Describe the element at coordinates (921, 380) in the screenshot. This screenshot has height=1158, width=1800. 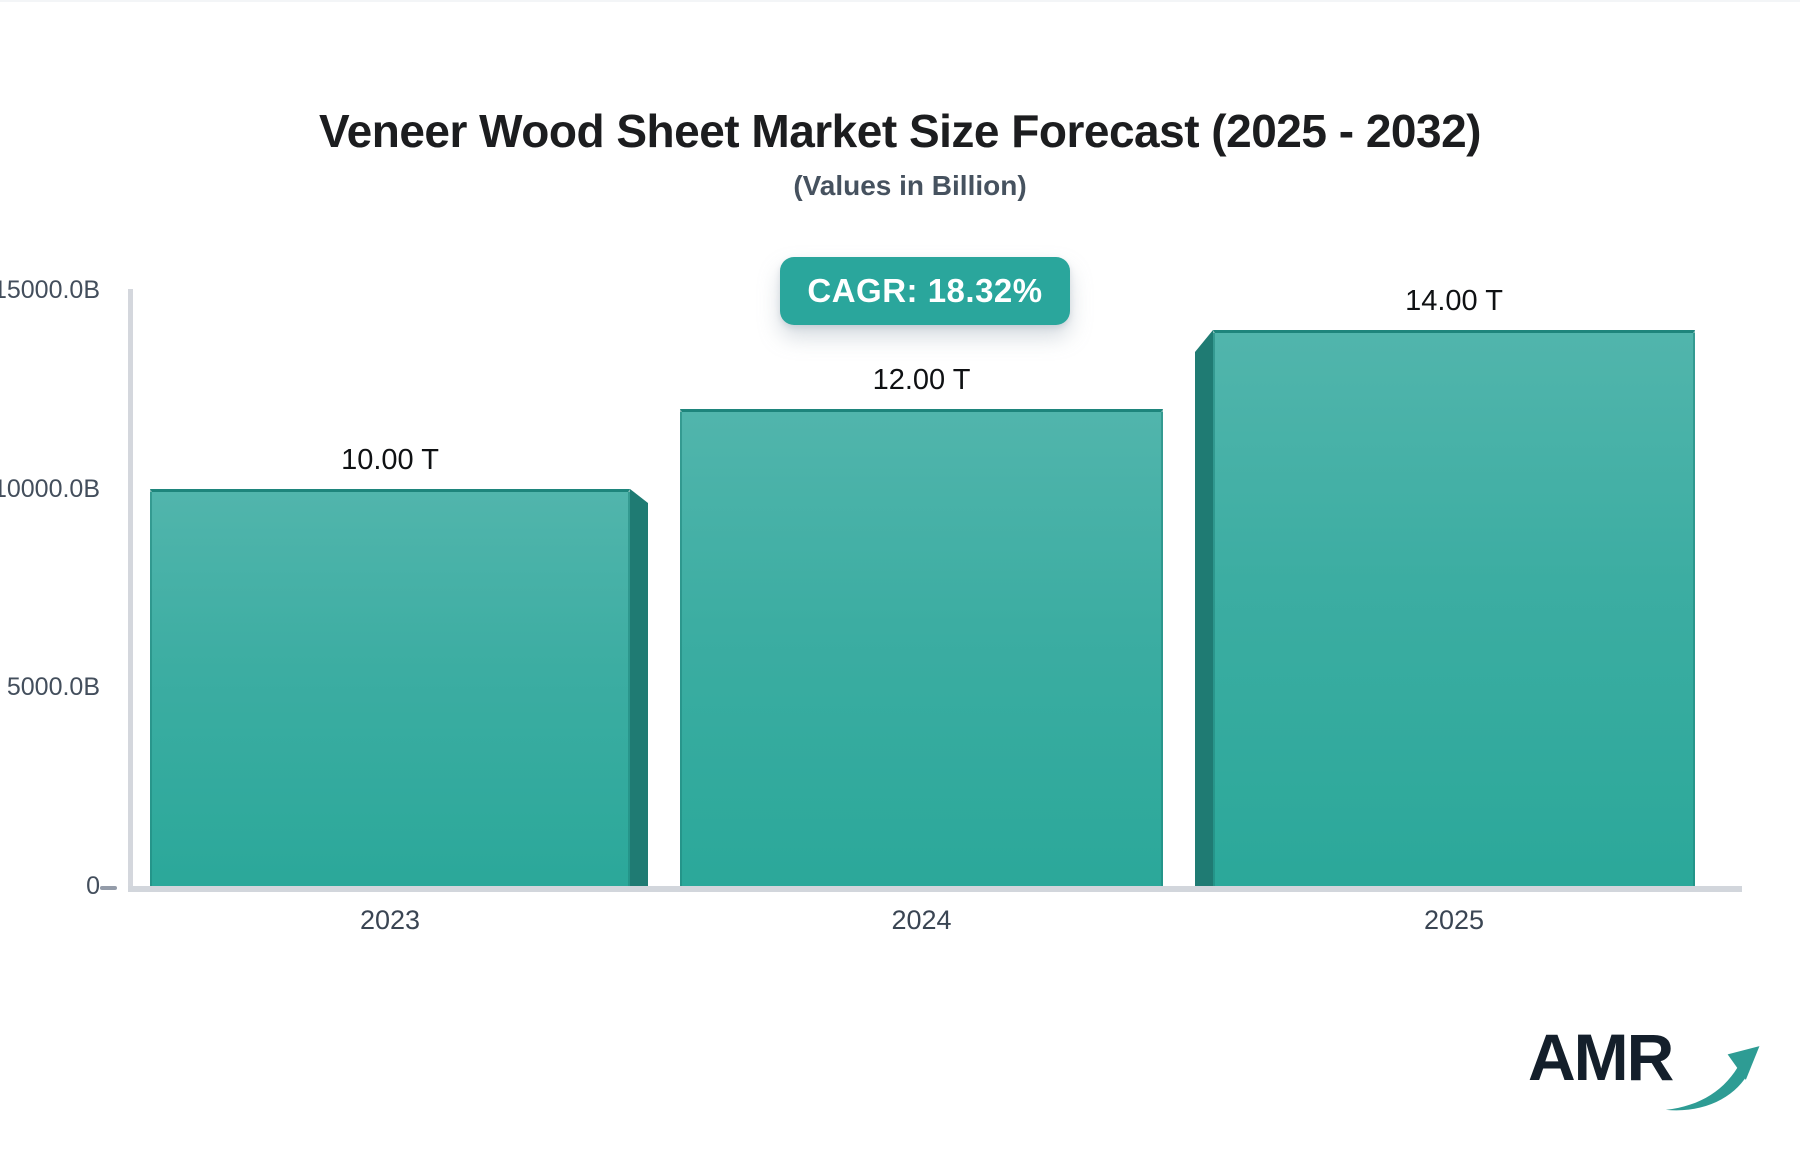
I see `bar-value-label: 12.00 T` at that location.